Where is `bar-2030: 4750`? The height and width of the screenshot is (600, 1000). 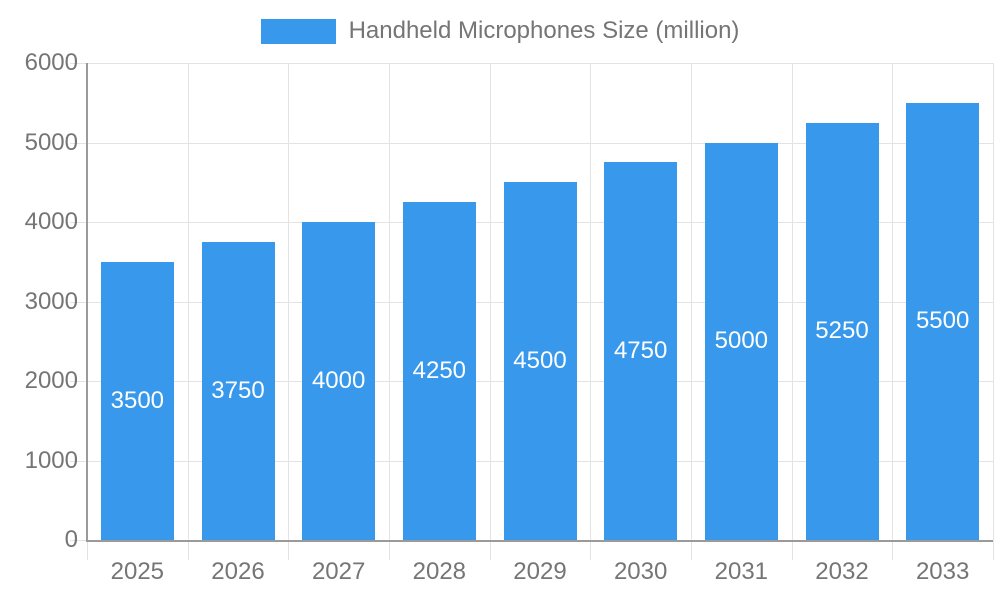 bar-2030: 4750 is located at coordinates (641, 351).